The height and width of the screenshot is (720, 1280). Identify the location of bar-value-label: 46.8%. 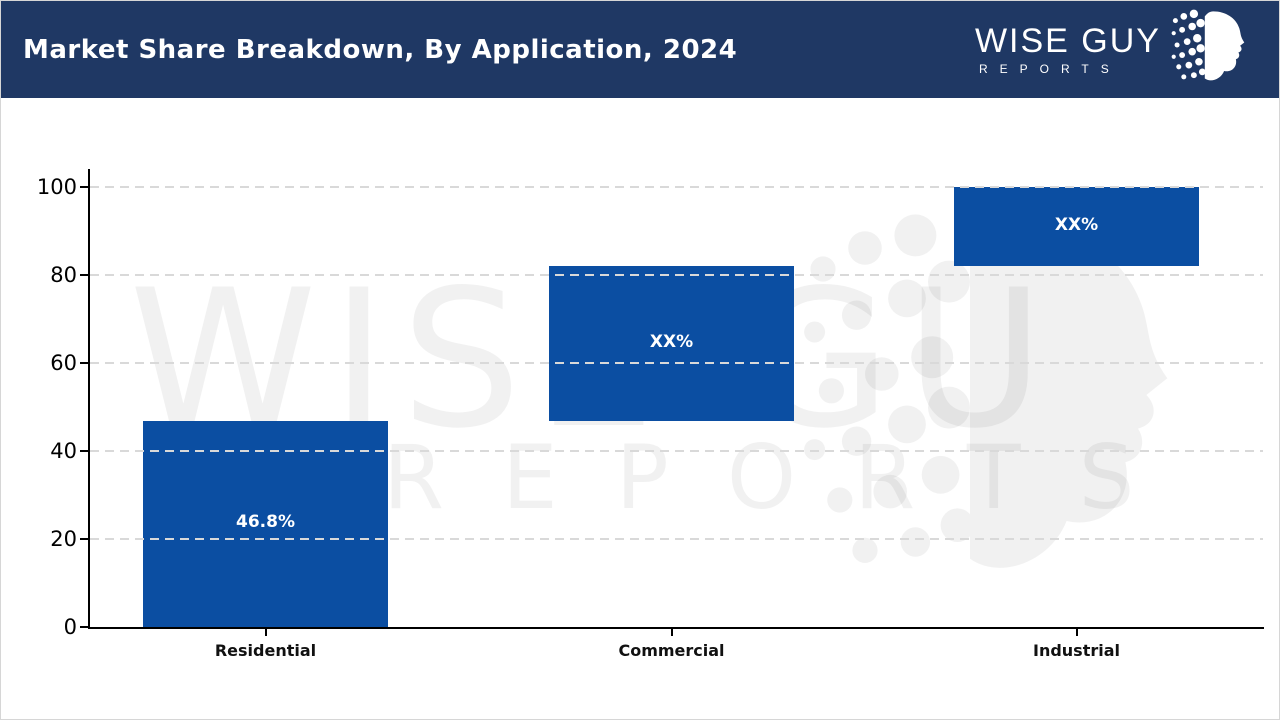
(265, 522).